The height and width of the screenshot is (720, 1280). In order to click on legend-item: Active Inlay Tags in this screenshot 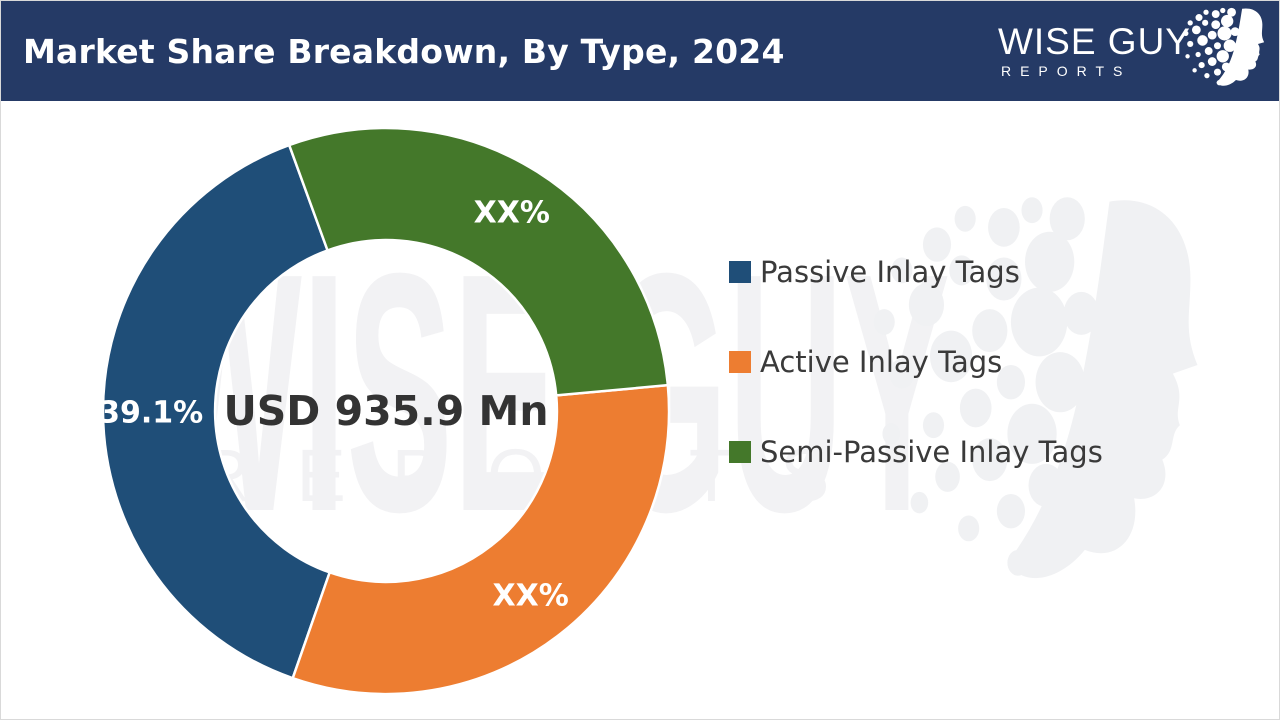, I will do `click(916, 362)`.